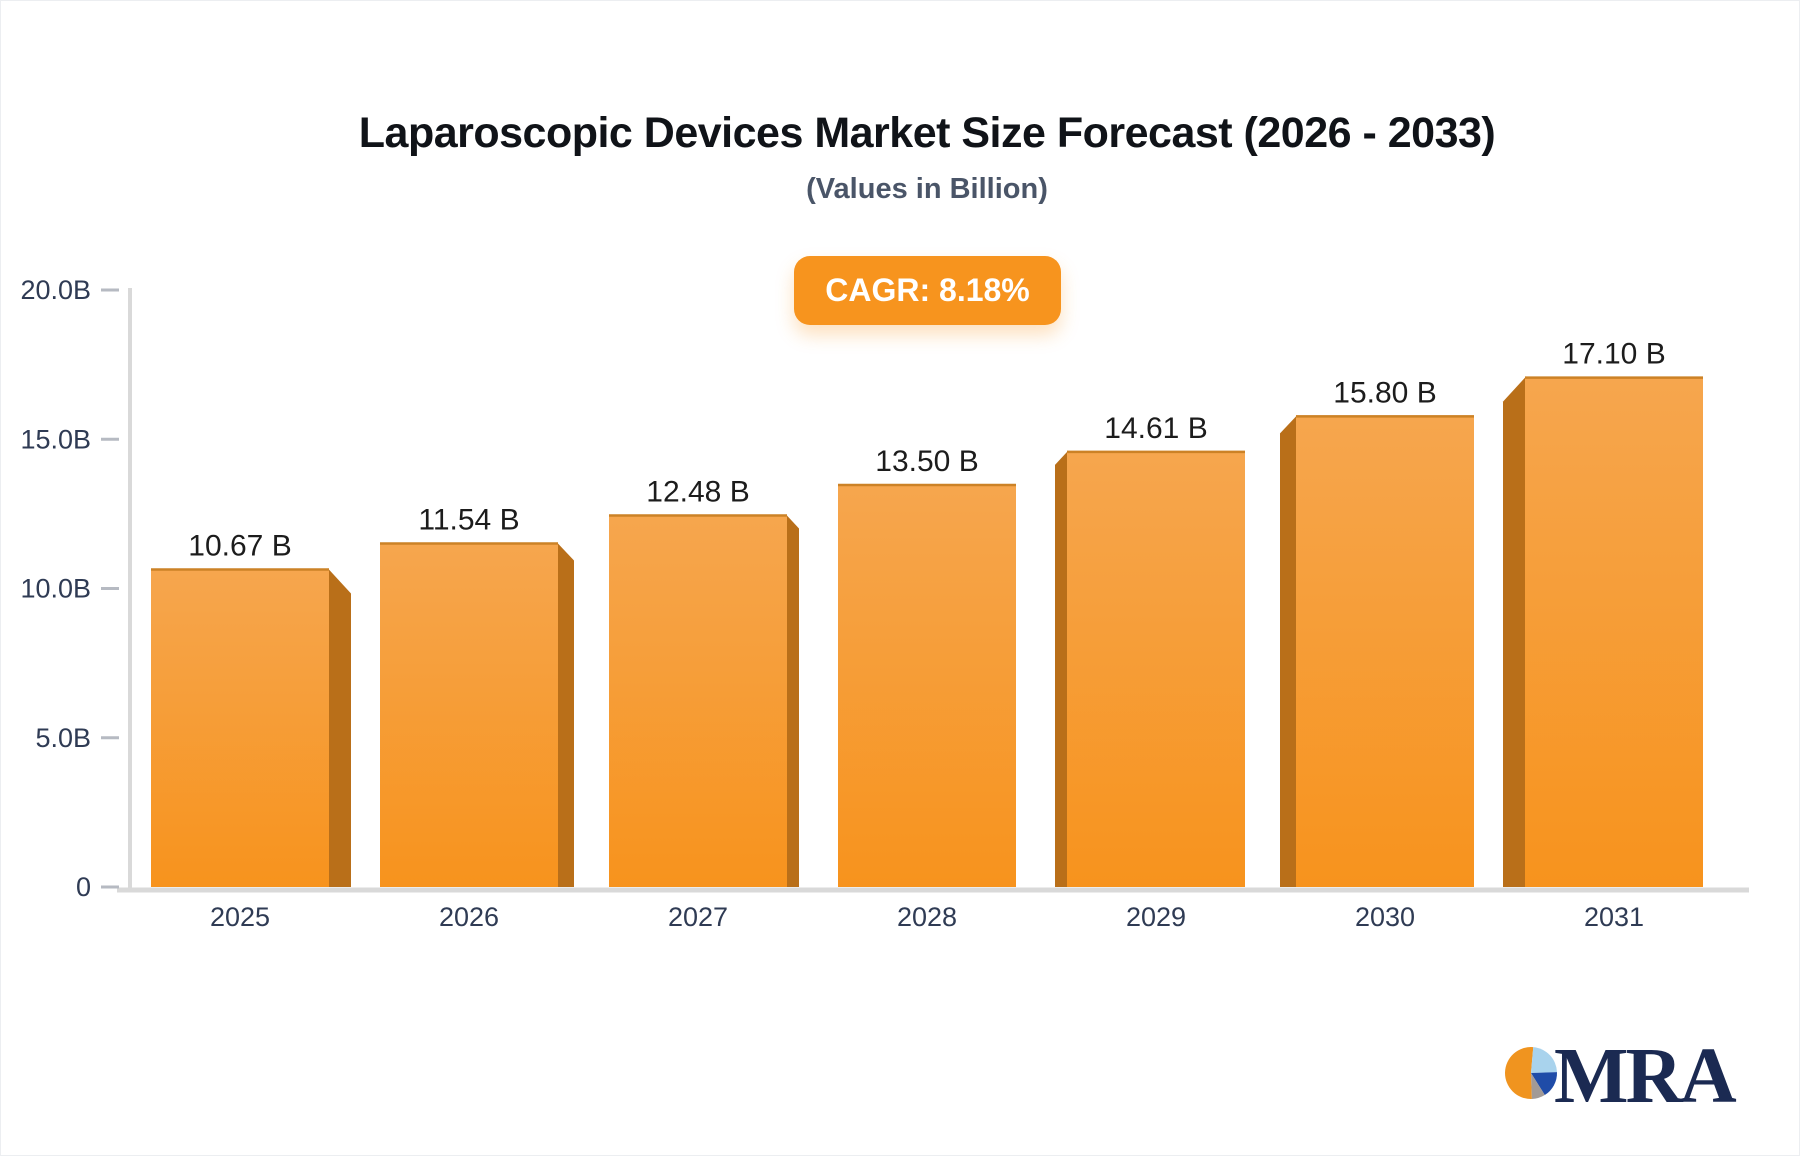  What do you see at coordinates (469, 917) in the screenshot?
I see `x-category-label: 2026` at bounding box center [469, 917].